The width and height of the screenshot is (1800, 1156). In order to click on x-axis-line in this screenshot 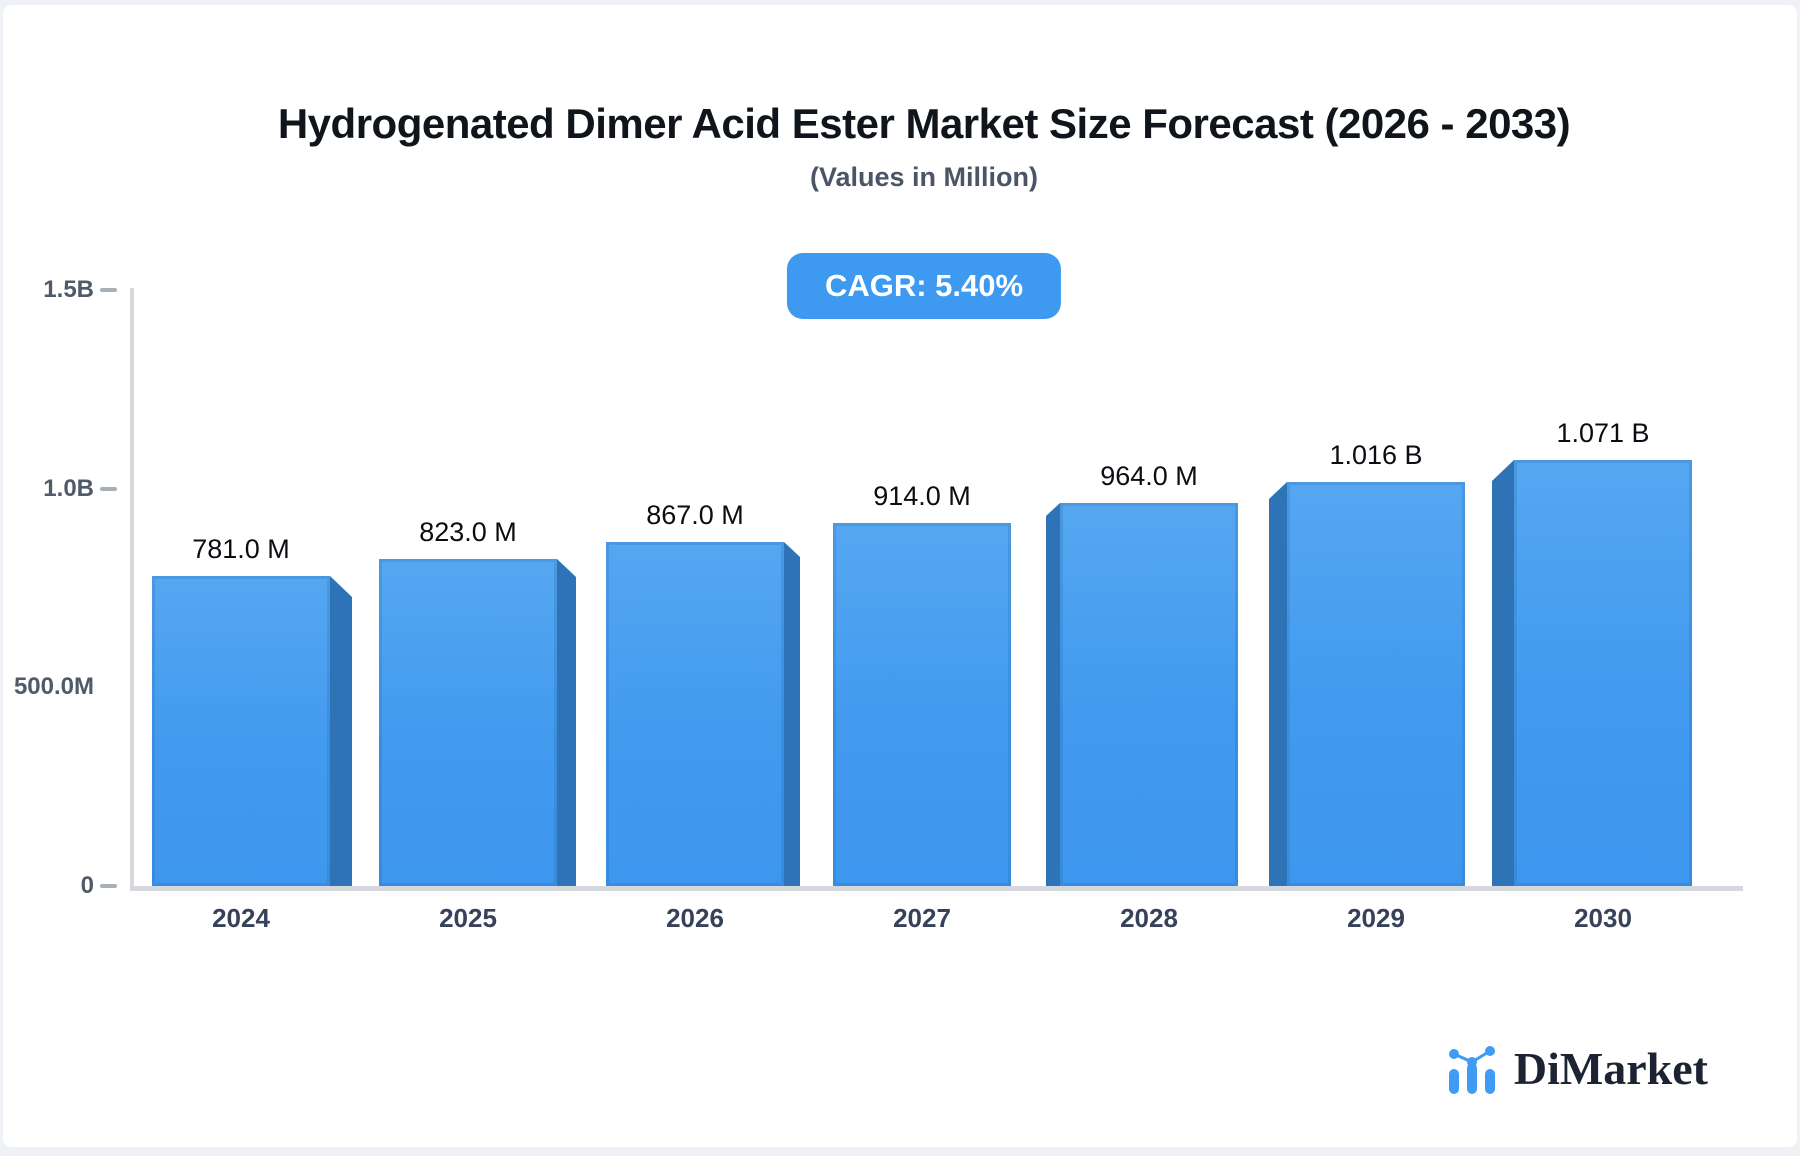, I will do `click(936, 888)`.